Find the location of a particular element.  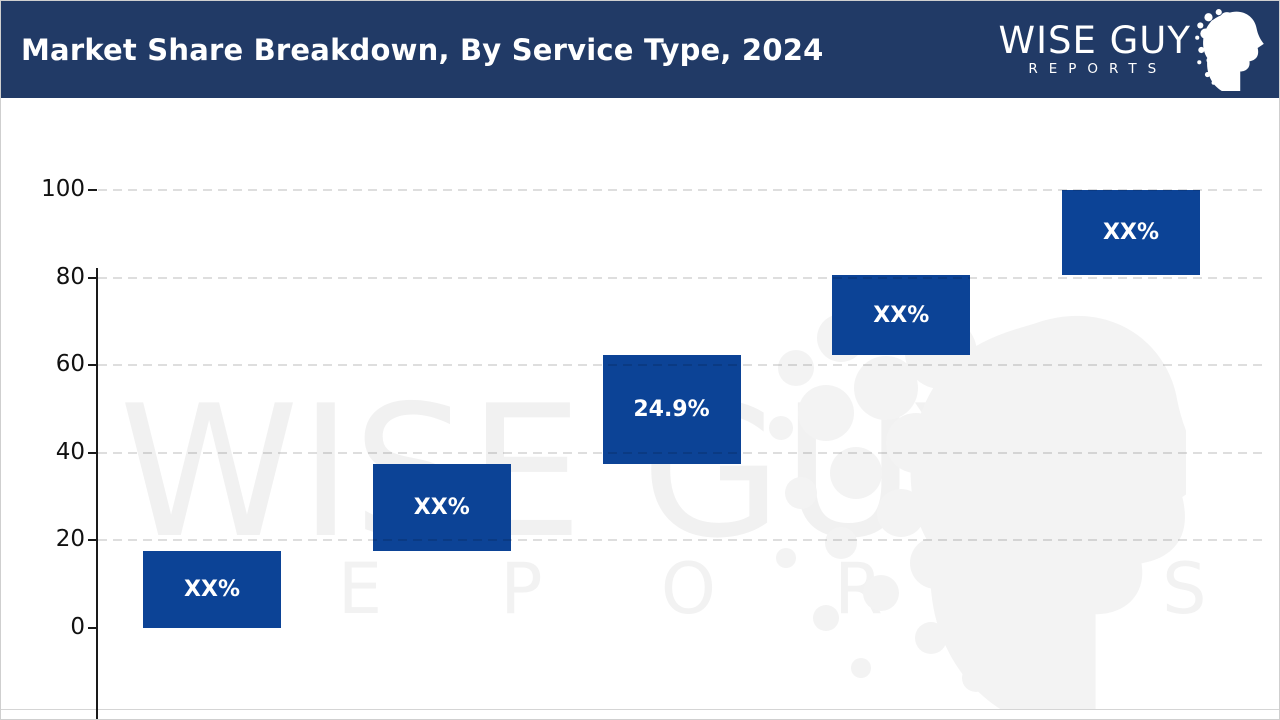

brand-logo-text: WISE GUY REPORTS is located at coordinates (1095, 49).